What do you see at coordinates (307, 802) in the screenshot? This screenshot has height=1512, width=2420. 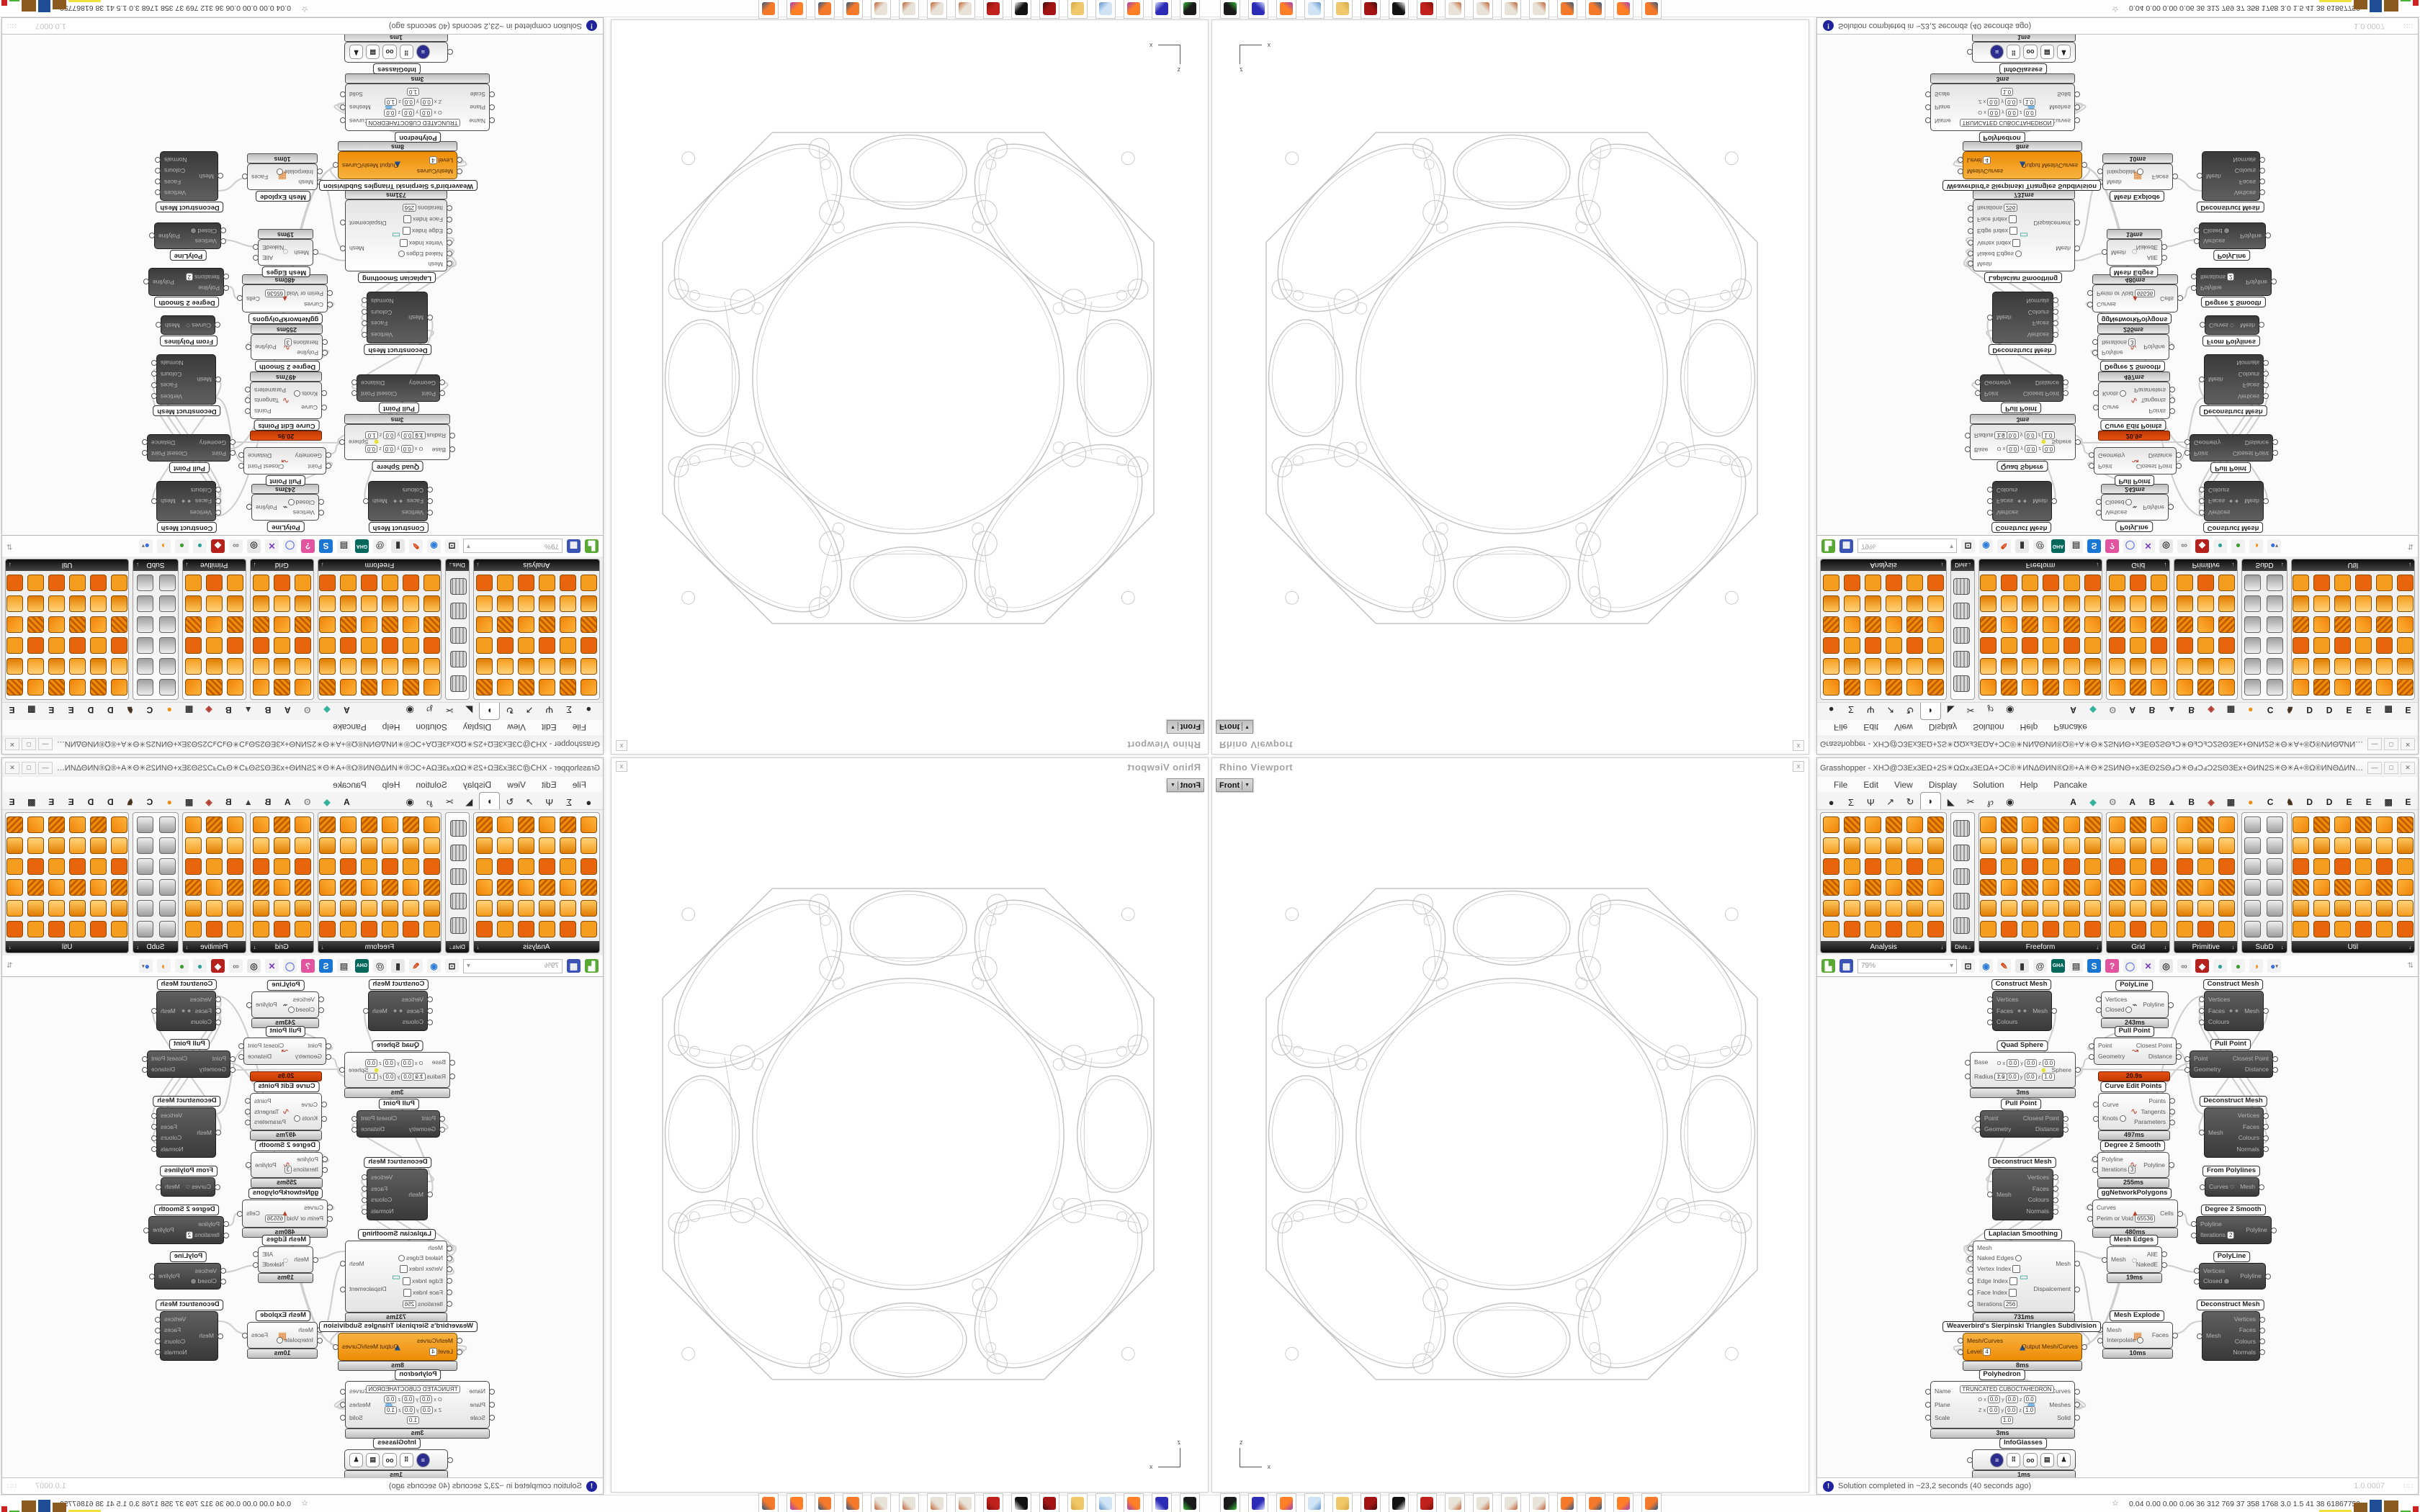 I see `plugin-tab-2: ʘ` at bounding box center [307, 802].